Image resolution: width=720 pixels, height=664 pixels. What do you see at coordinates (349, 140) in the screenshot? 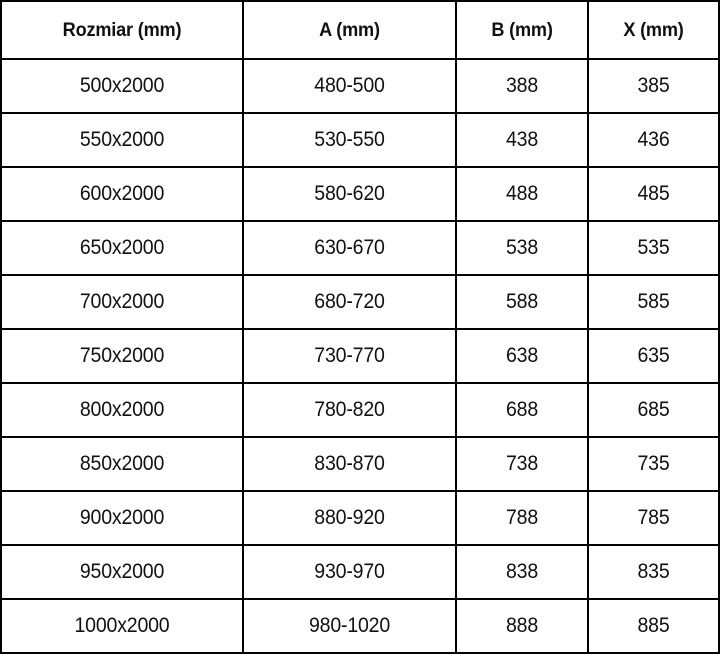
I see `cell-a: 530-550` at bounding box center [349, 140].